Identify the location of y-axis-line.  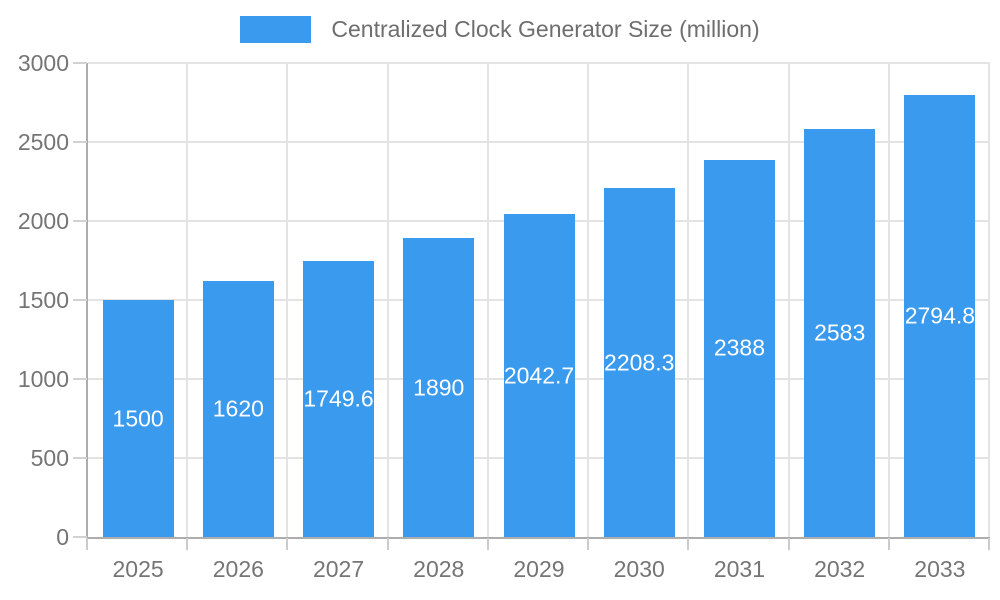
(87, 300).